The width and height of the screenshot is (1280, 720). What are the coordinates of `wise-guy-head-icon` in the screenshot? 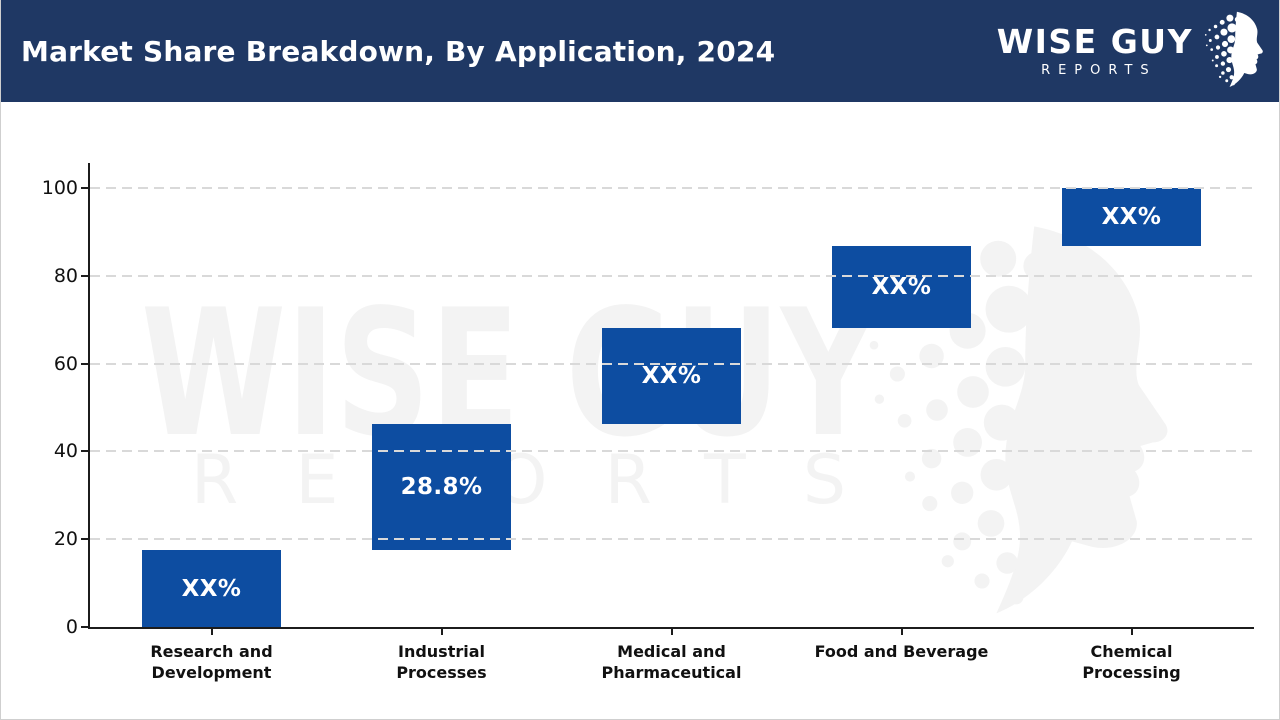 It's located at (1232, 51).